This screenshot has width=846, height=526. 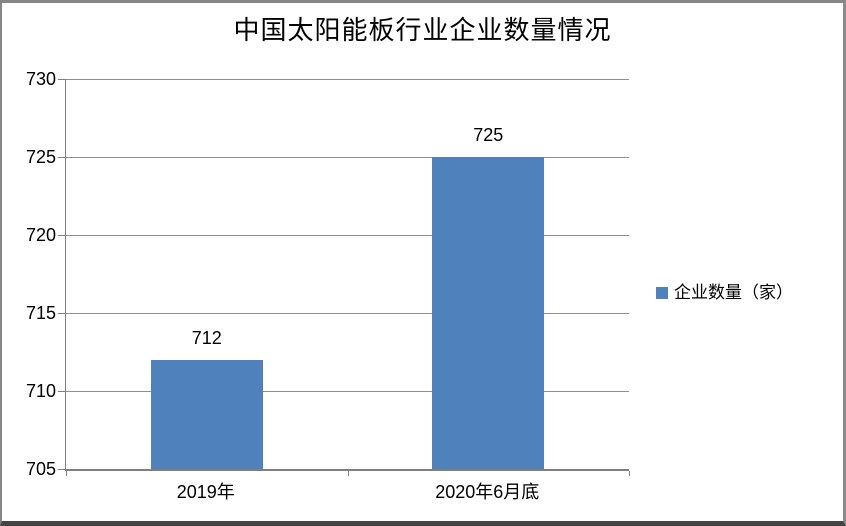 I want to click on y-axis-labels: 705 710 715 720 725 730, so click(x=29, y=274).